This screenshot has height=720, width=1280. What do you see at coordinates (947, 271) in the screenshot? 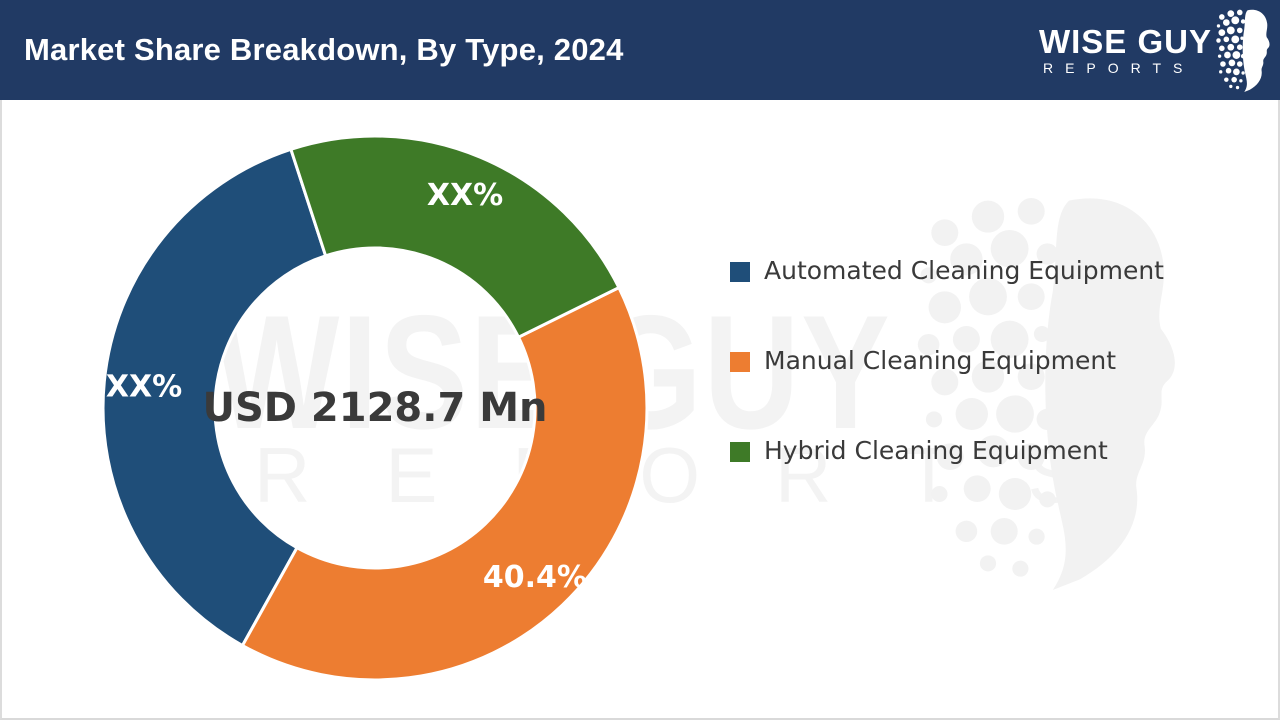
I see `legend-item-automated: Automated Cleaning Equipment` at bounding box center [947, 271].